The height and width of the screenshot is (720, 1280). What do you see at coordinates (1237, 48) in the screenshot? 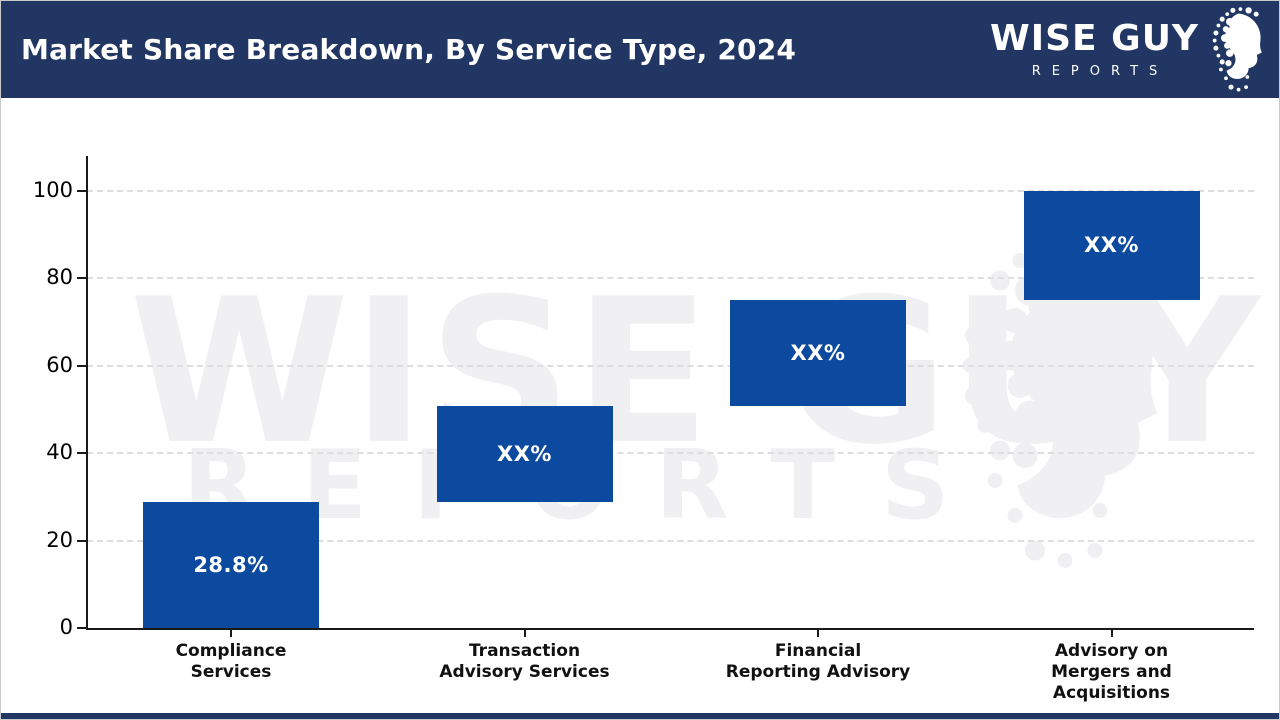
I see `logo-dotted-head-icon` at bounding box center [1237, 48].